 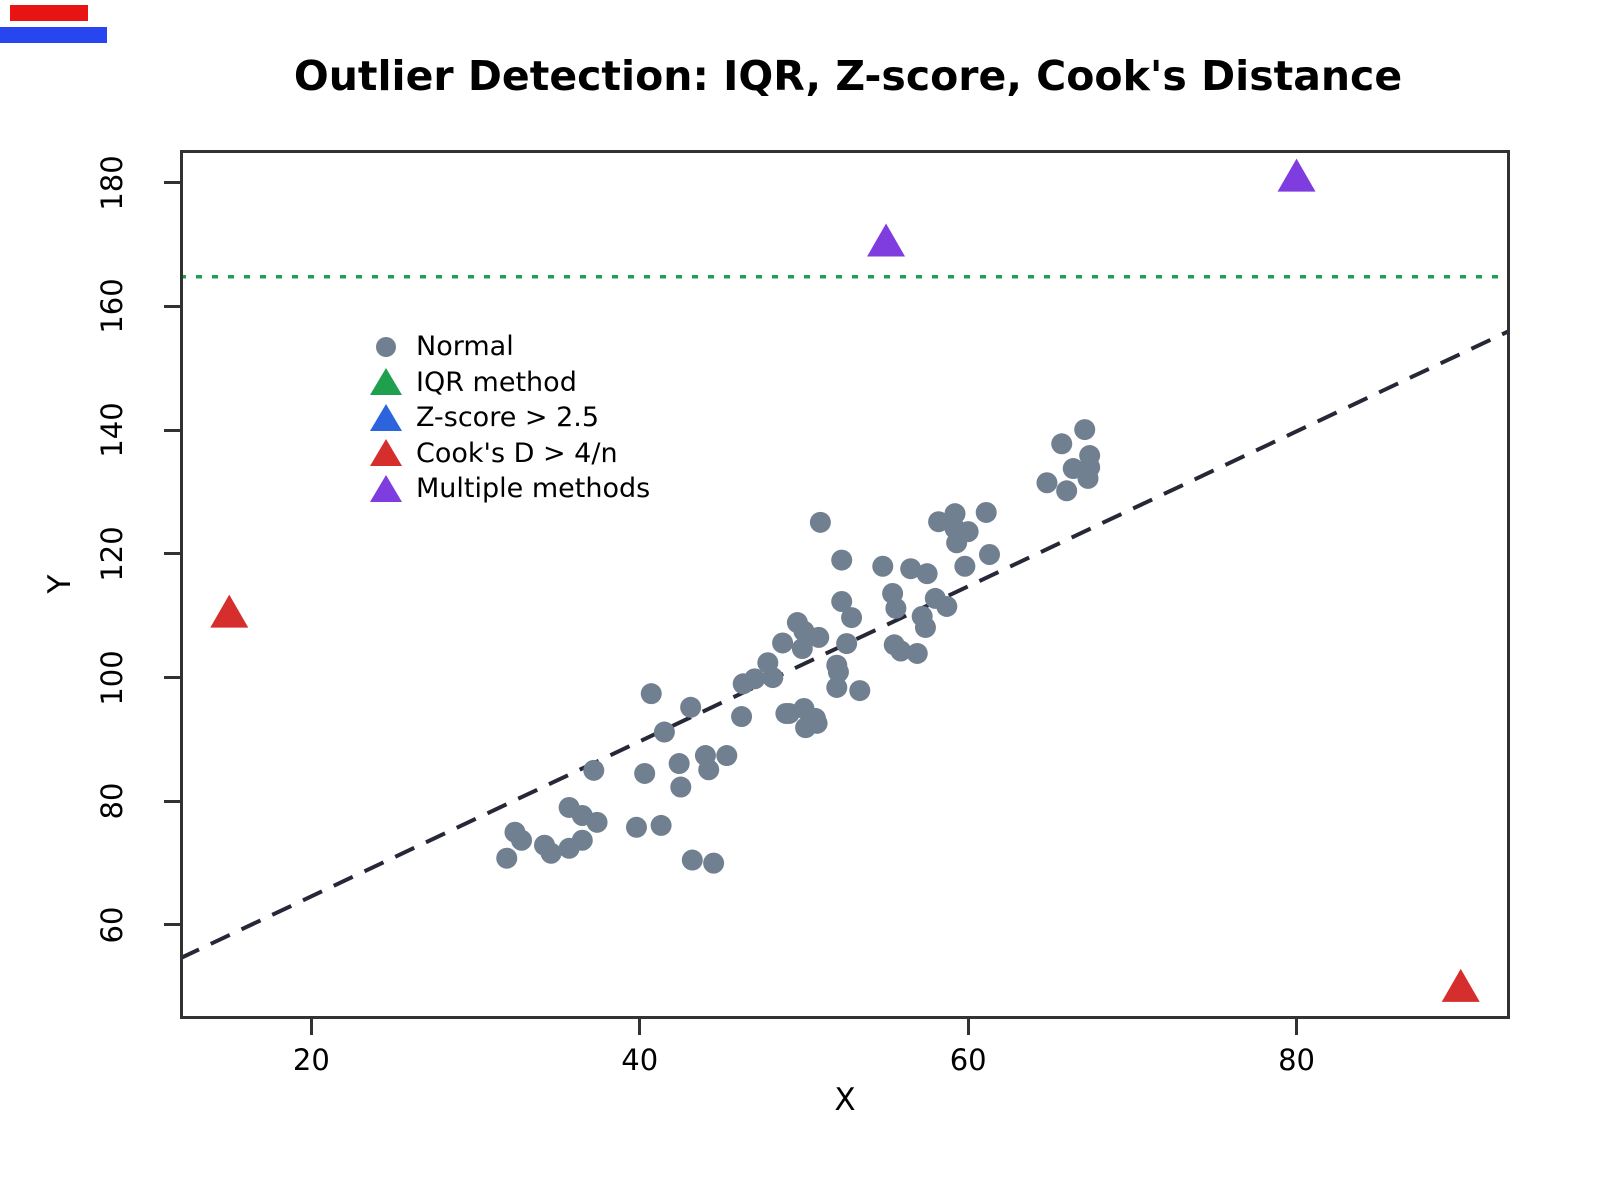 What do you see at coordinates (112, 554) in the screenshot?
I see `y-tick-label: 120` at bounding box center [112, 554].